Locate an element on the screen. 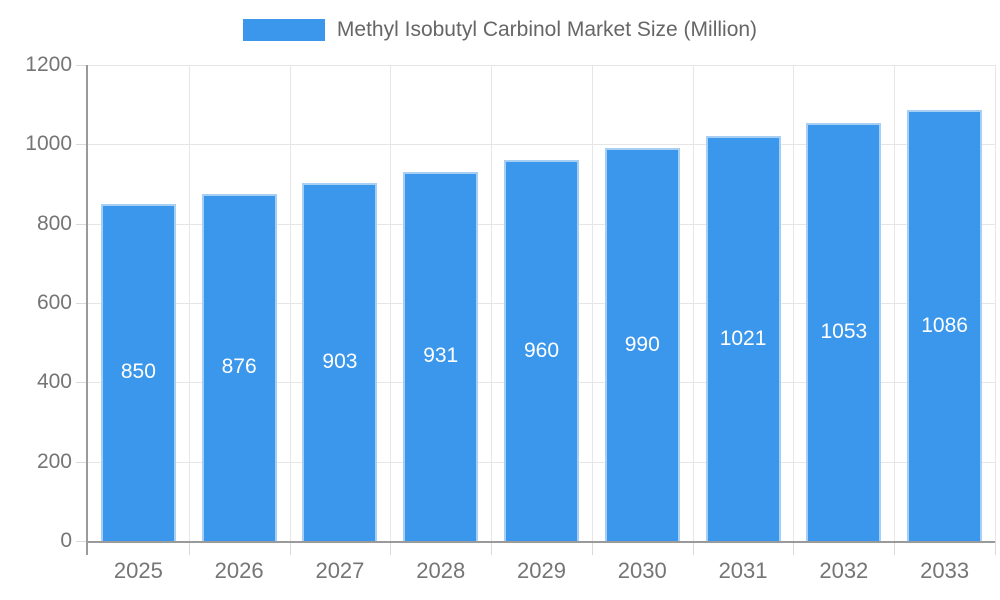 The image size is (1000, 600). bar-value-label: 850 is located at coordinates (138, 372).